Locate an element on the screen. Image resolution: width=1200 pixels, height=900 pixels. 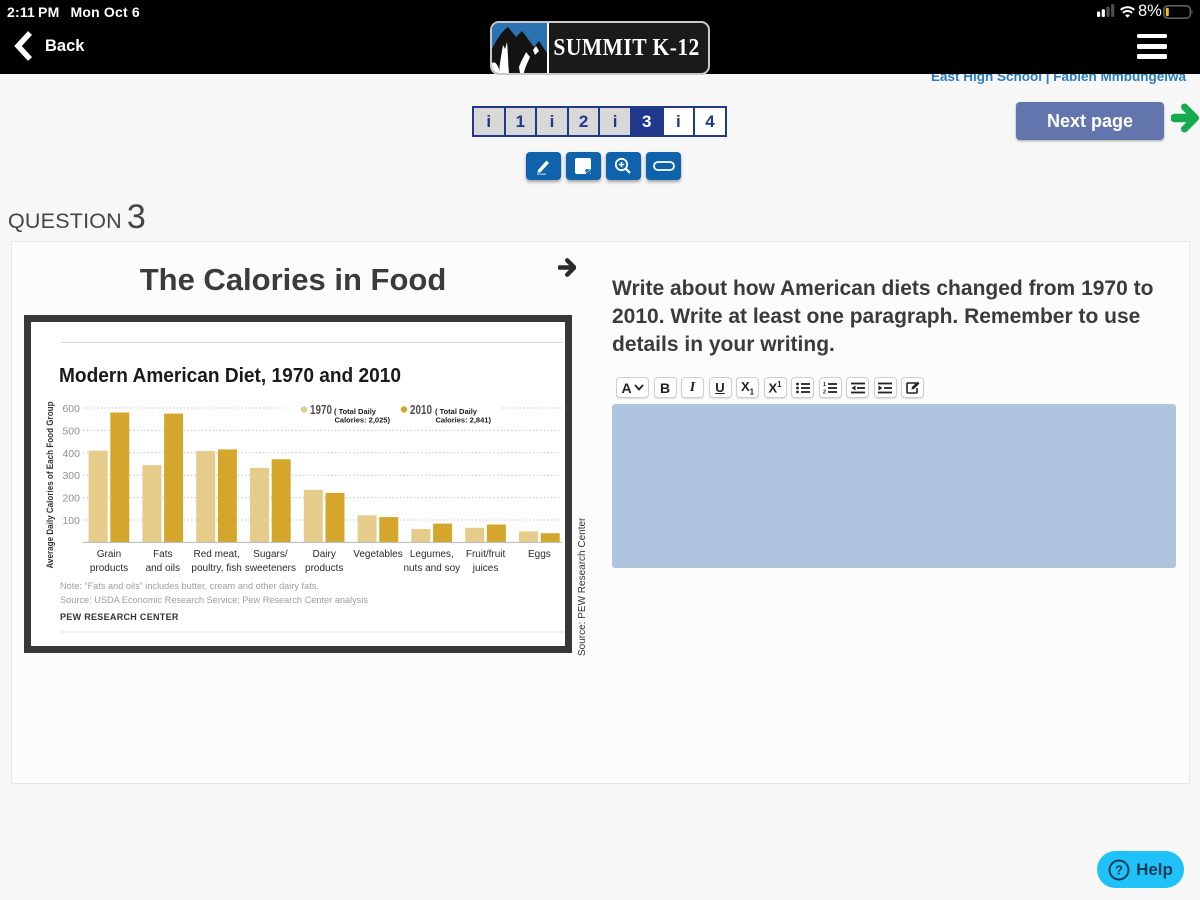
svg-text: Grain is located at coordinates (109, 554).